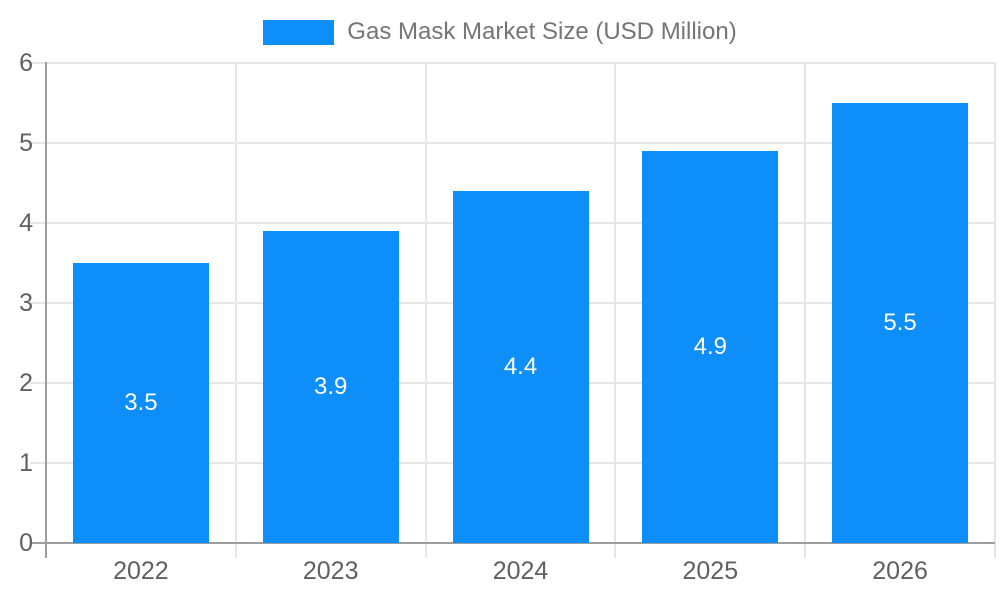 The image size is (1000, 600). What do you see at coordinates (26, 223) in the screenshot?
I see `y-tick-label: 4` at bounding box center [26, 223].